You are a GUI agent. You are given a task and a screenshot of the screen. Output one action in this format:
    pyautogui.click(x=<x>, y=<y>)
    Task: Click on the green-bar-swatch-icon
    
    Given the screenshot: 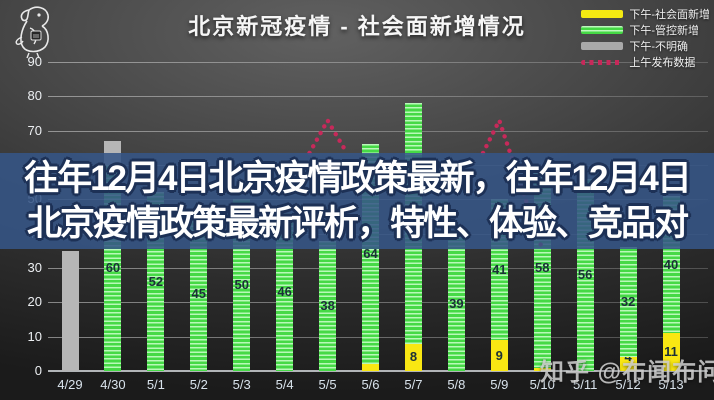 What is the action you would take?
    pyautogui.click(x=602, y=30)
    